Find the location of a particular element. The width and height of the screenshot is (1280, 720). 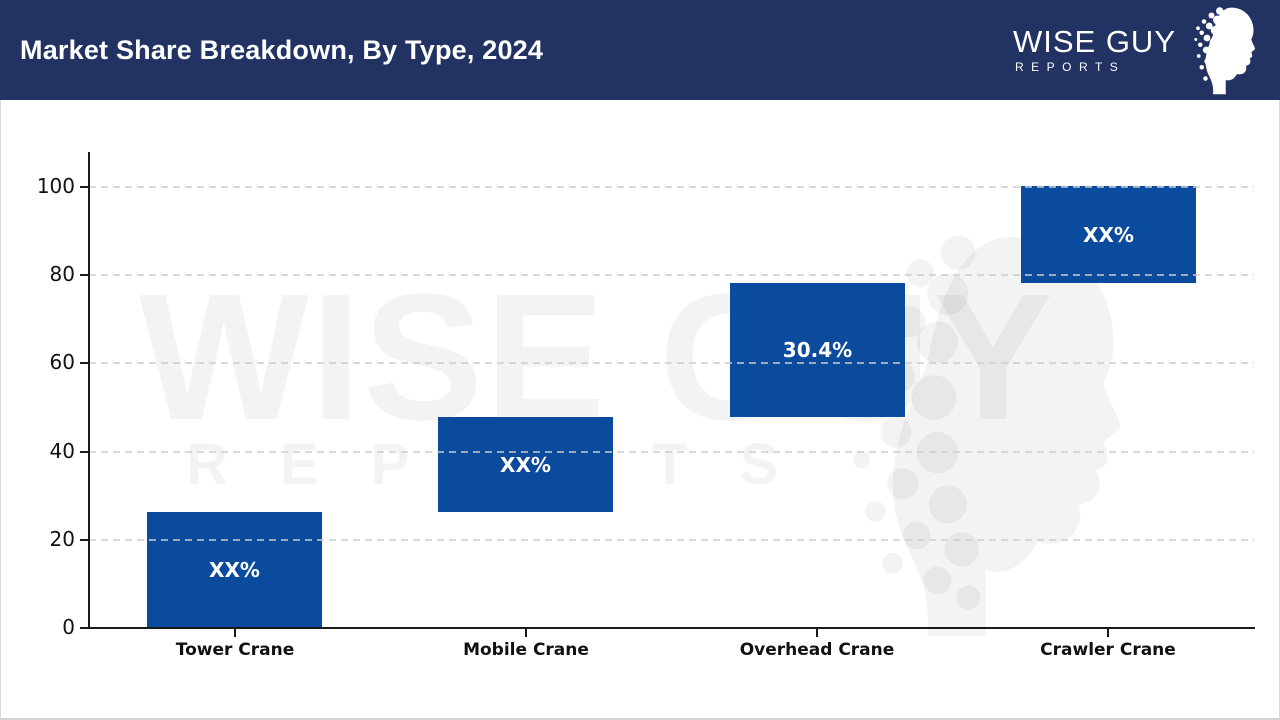

bar-overhead-crane: 30.4% is located at coordinates (817, 350).